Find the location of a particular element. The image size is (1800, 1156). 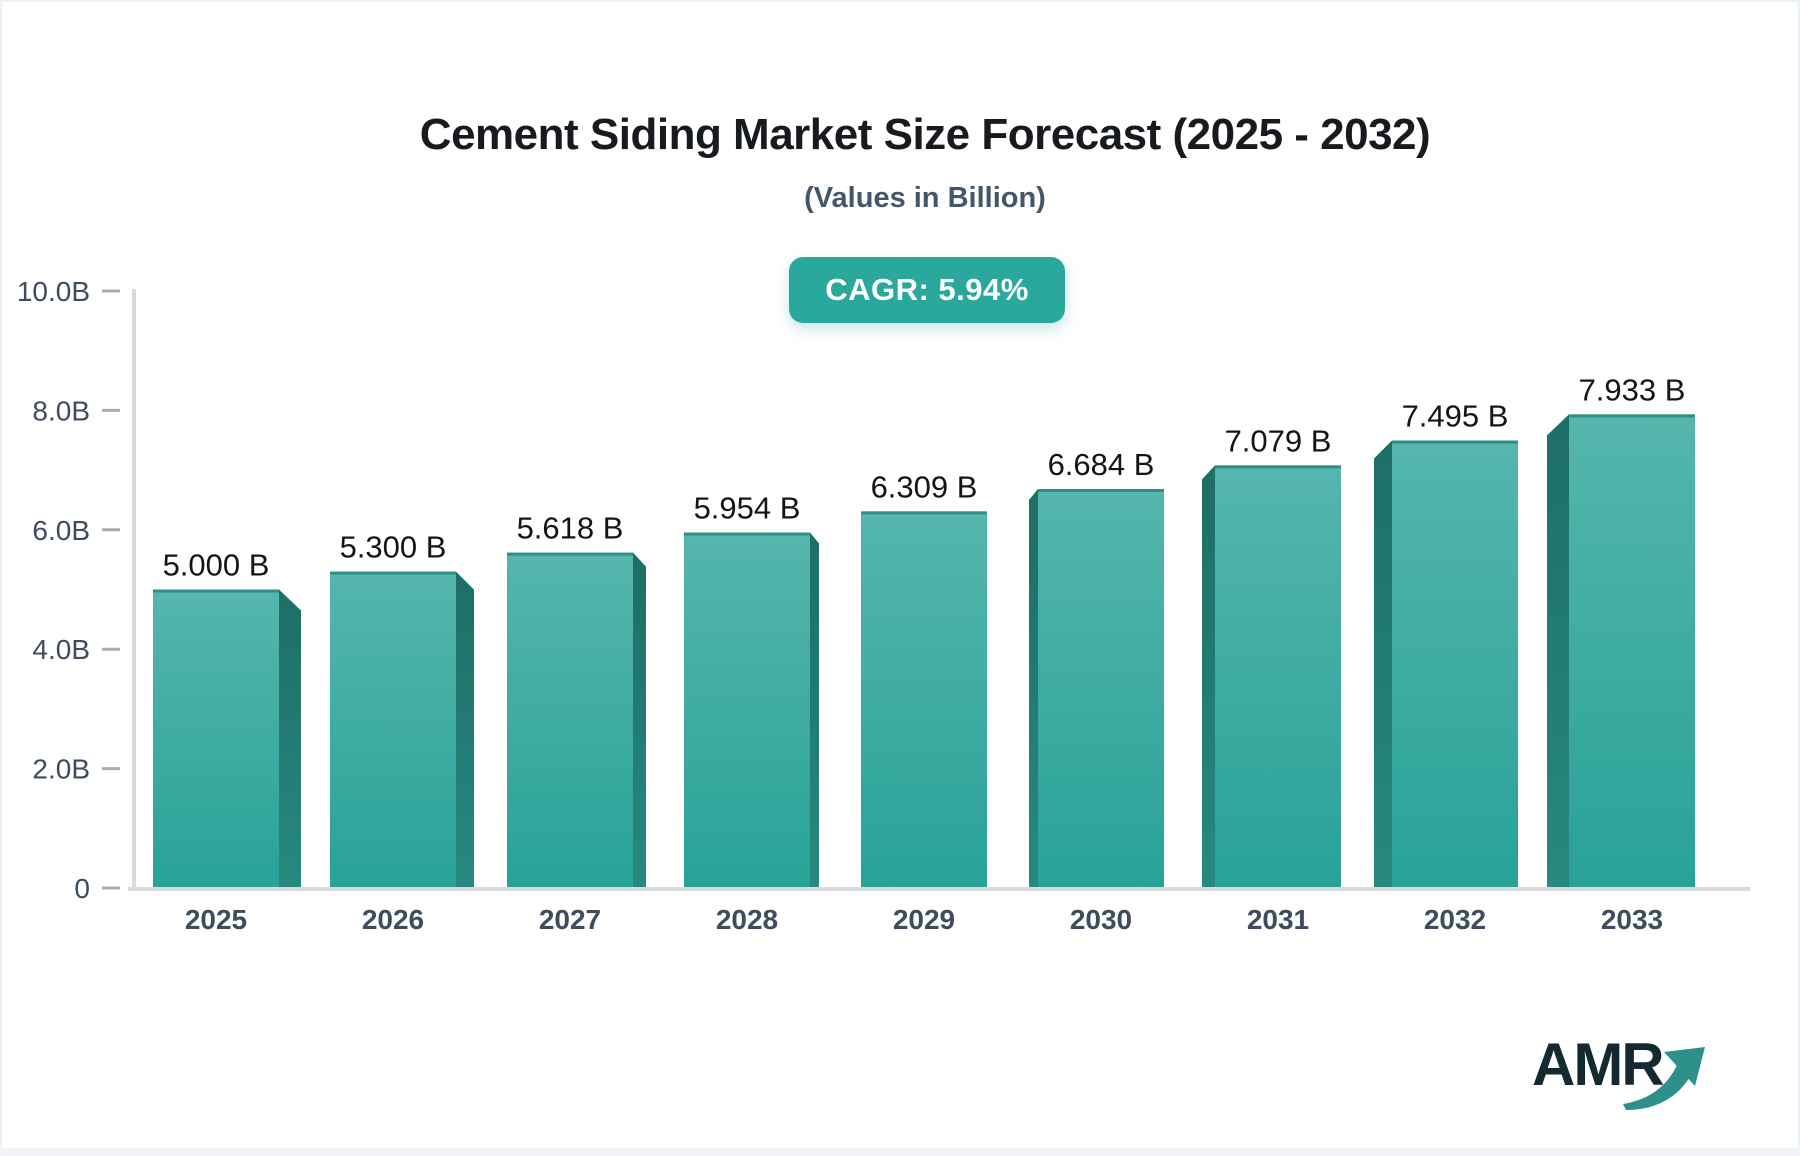

cagr-badge-label: CAGR: 5.94% is located at coordinates (927, 289).